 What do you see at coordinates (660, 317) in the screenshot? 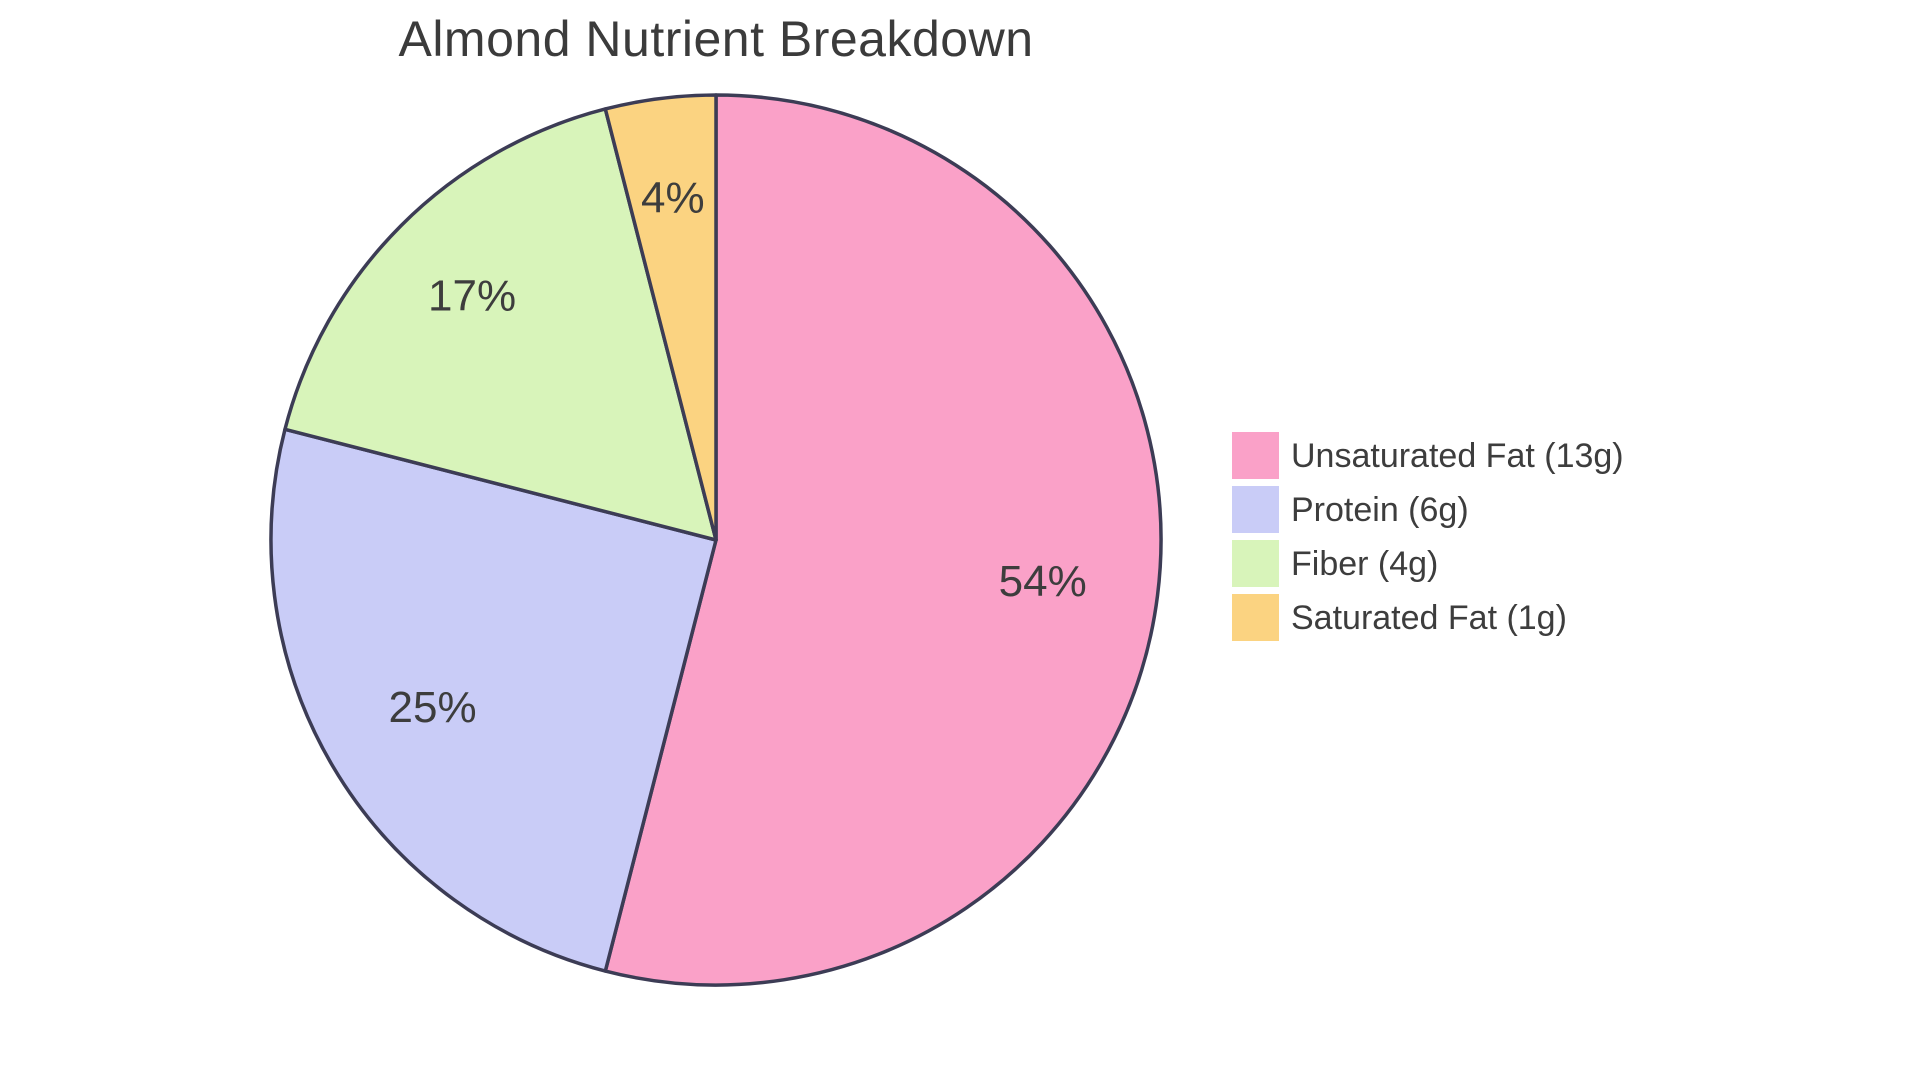
I see `pie-slice-saturated-fat-1g` at bounding box center [660, 317].